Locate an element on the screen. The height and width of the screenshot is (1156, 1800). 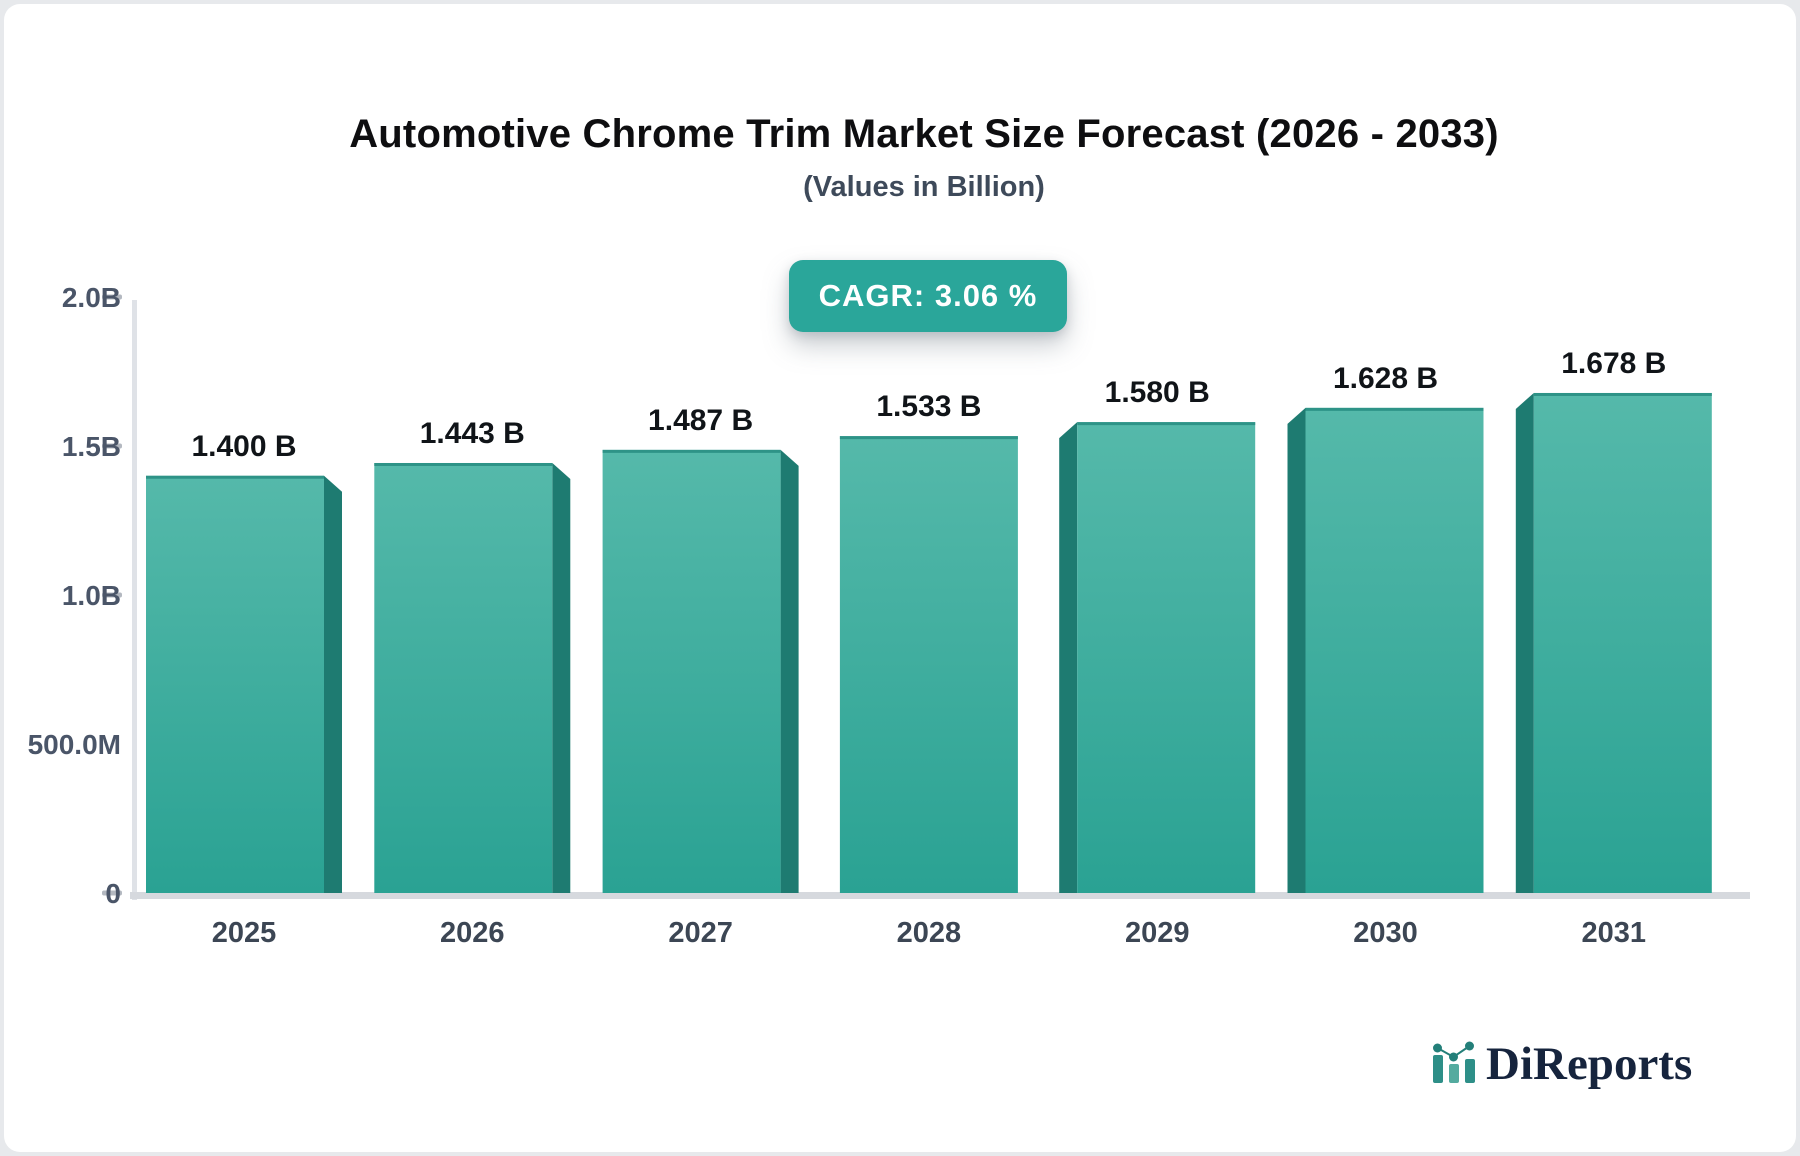
brand-name: DiReports is located at coordinates (1589, 1063).